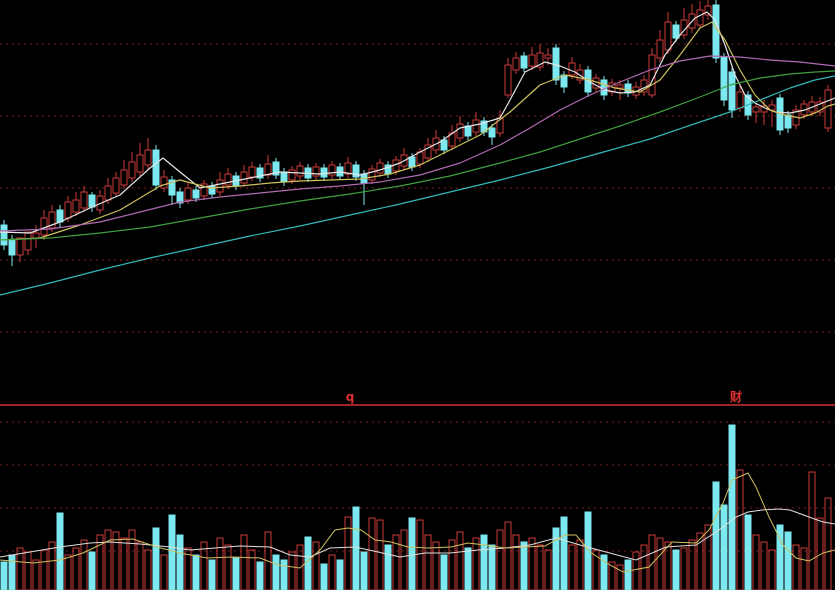  What do you see at coordinates (736, 397) in the screenshot?
I see `event-marker-cai: 财` at bounding box center [736, 397].